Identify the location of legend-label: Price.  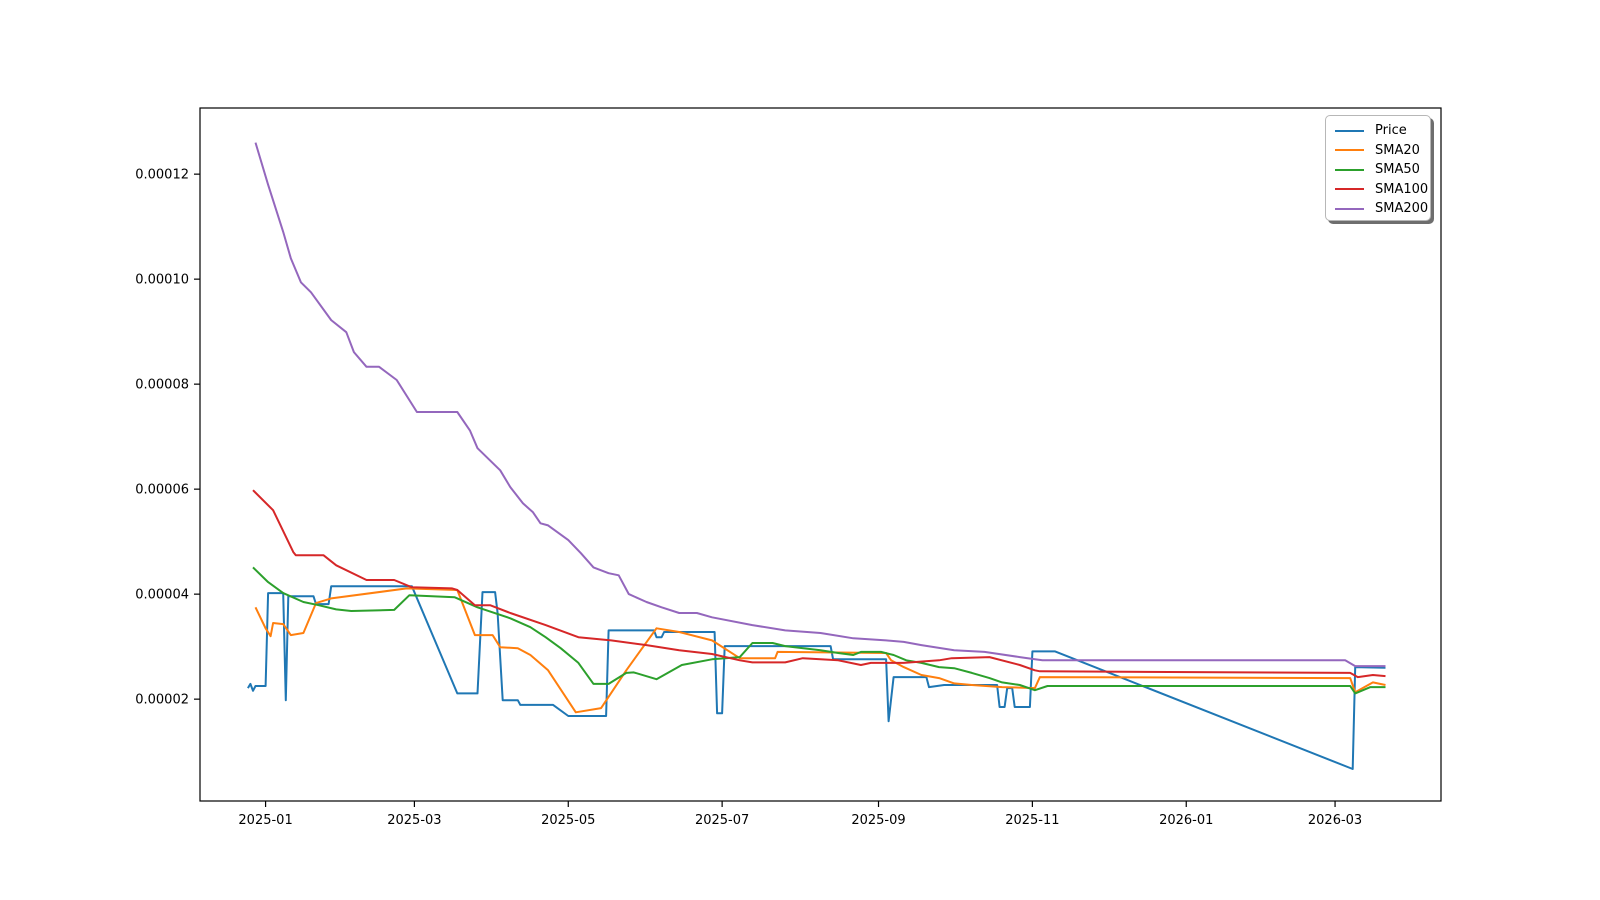
(1391, 130).